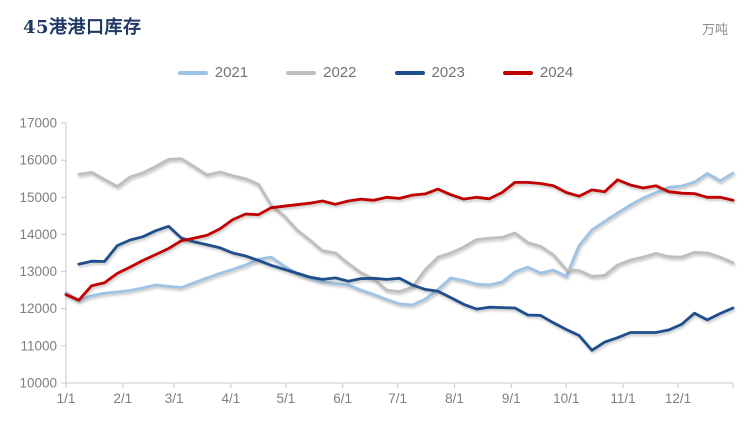  I want to click on legend-label: 2022, so click(340, 72).